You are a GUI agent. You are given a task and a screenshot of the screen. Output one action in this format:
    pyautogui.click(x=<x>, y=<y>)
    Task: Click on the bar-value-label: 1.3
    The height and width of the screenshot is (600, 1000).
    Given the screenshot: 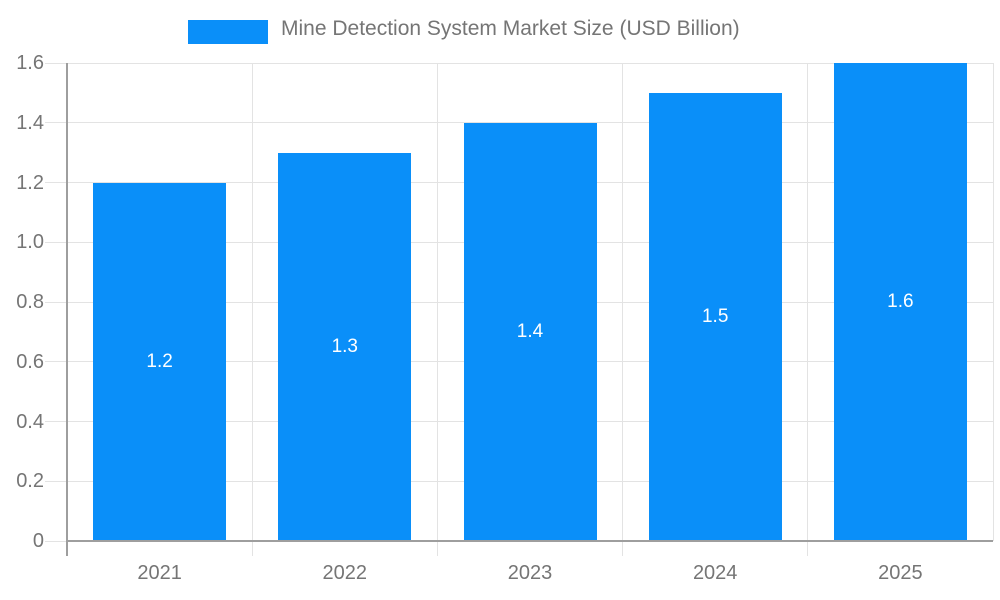 What is the action you would take?
    pyautogui.click(x=344, y=346)
    